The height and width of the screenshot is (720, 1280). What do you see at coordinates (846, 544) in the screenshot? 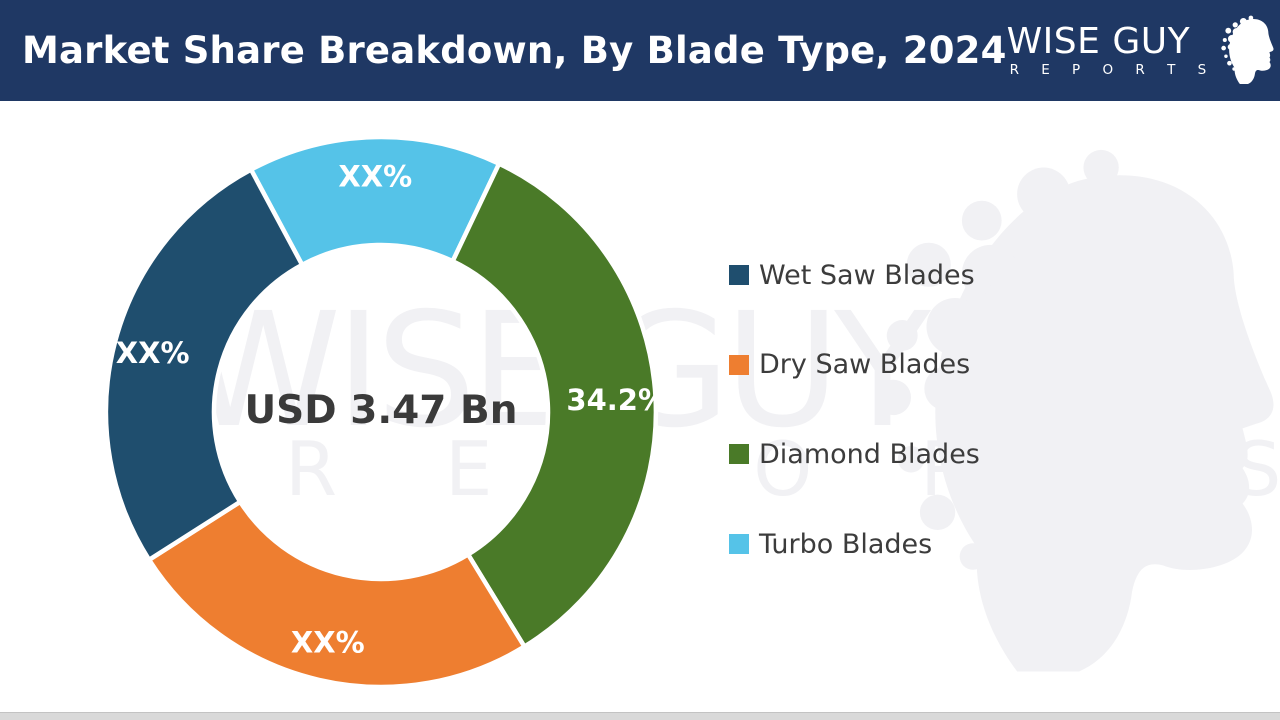
I see `legend-label-turbo-blades: Turbo Blades` at bounding box center [846, 544].